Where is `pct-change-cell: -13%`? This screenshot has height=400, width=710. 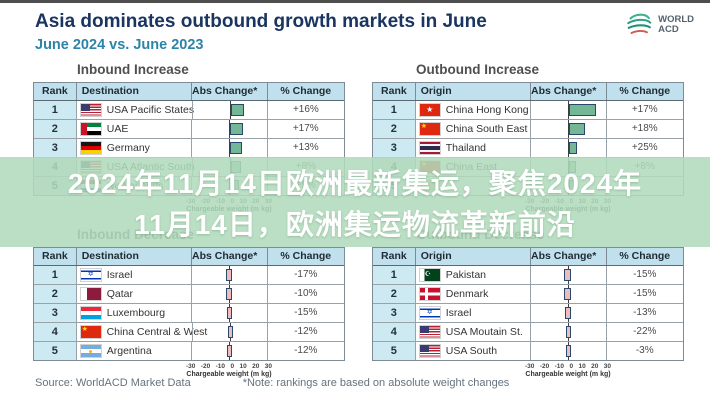
pct-change-cell: -13% is located at coordinates (644, 313).